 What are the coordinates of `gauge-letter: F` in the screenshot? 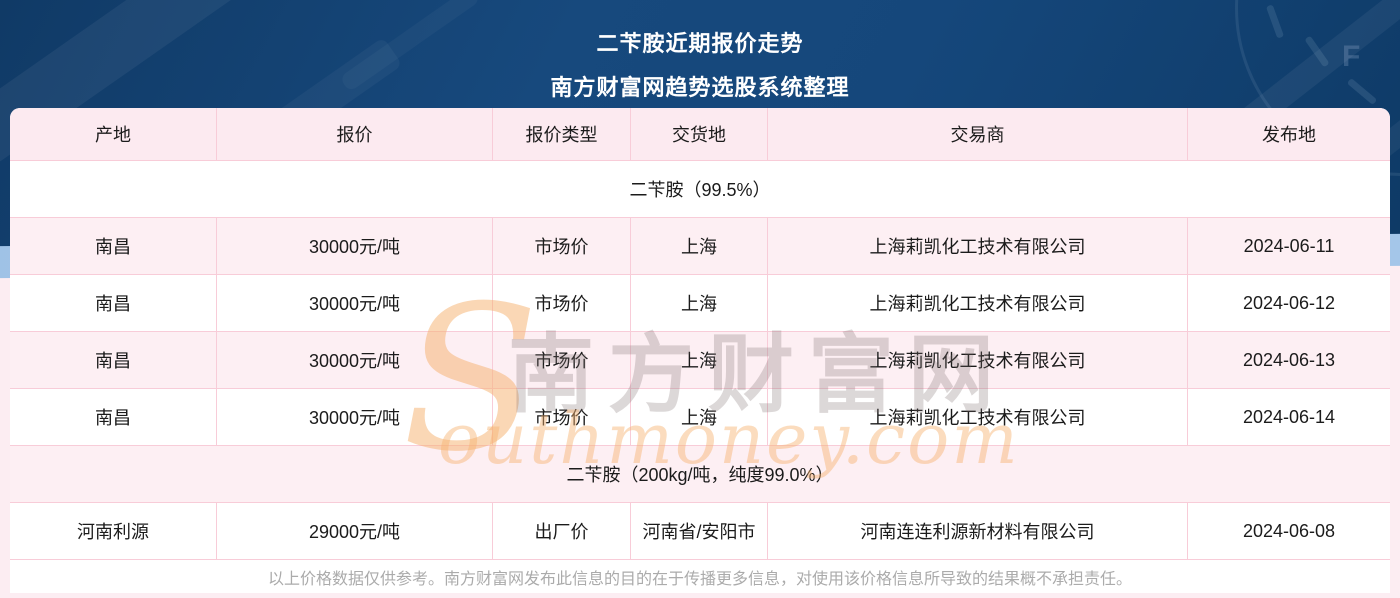 It's located at (1351, 56).